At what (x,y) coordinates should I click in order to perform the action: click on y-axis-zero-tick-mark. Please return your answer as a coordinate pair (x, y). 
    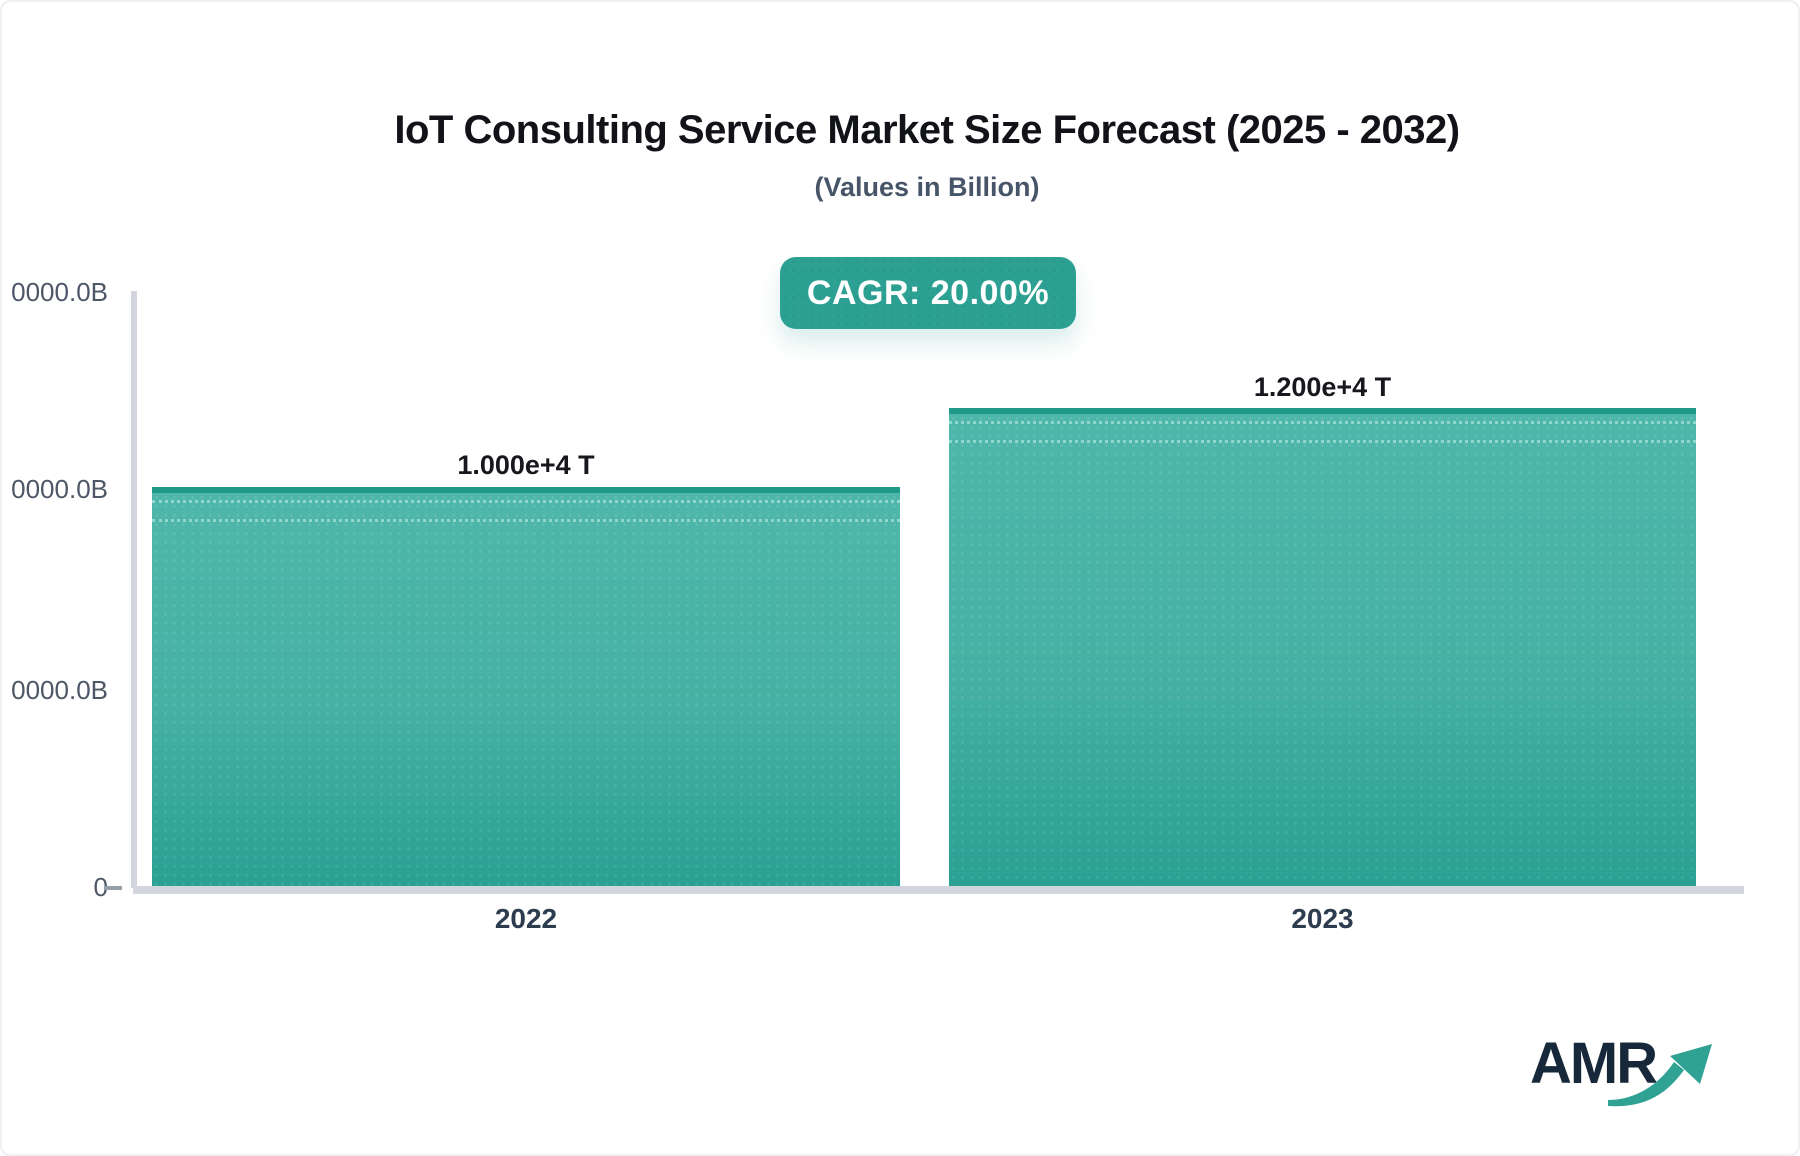
    Looking at the image, I should click on (113, 888).